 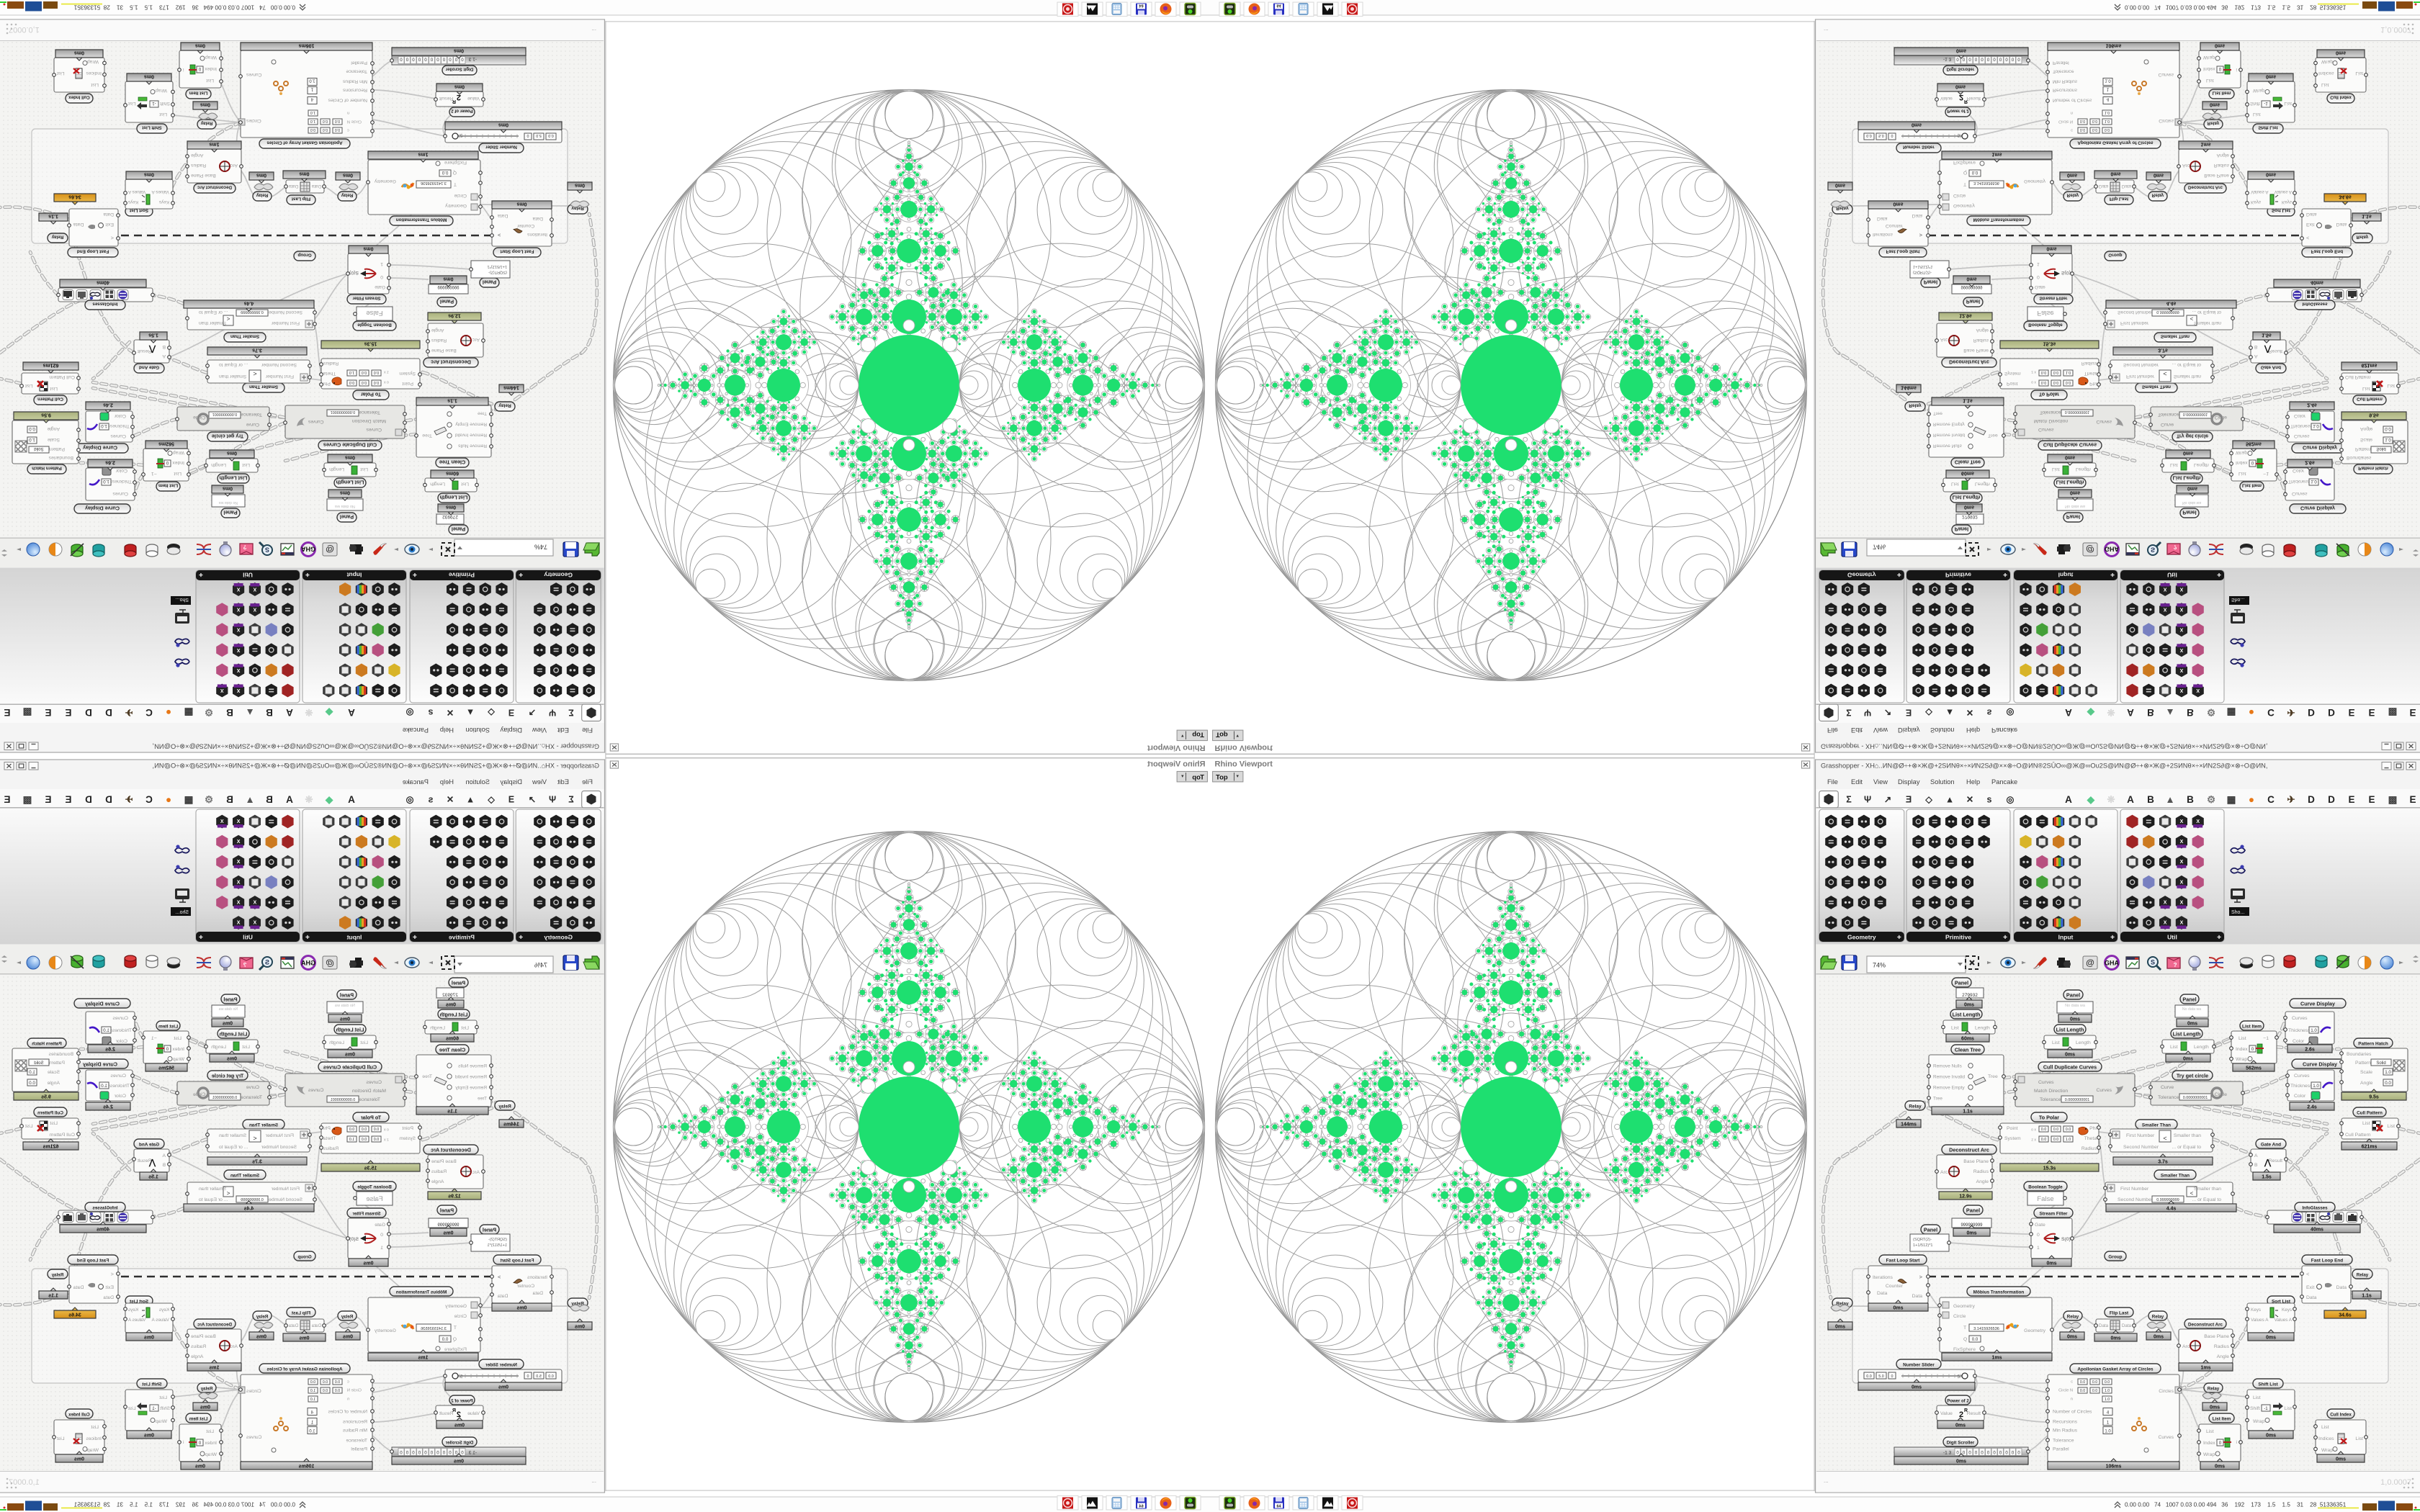 I want to click on svg-text: 3.7s, so click(x=2163, y=1162).